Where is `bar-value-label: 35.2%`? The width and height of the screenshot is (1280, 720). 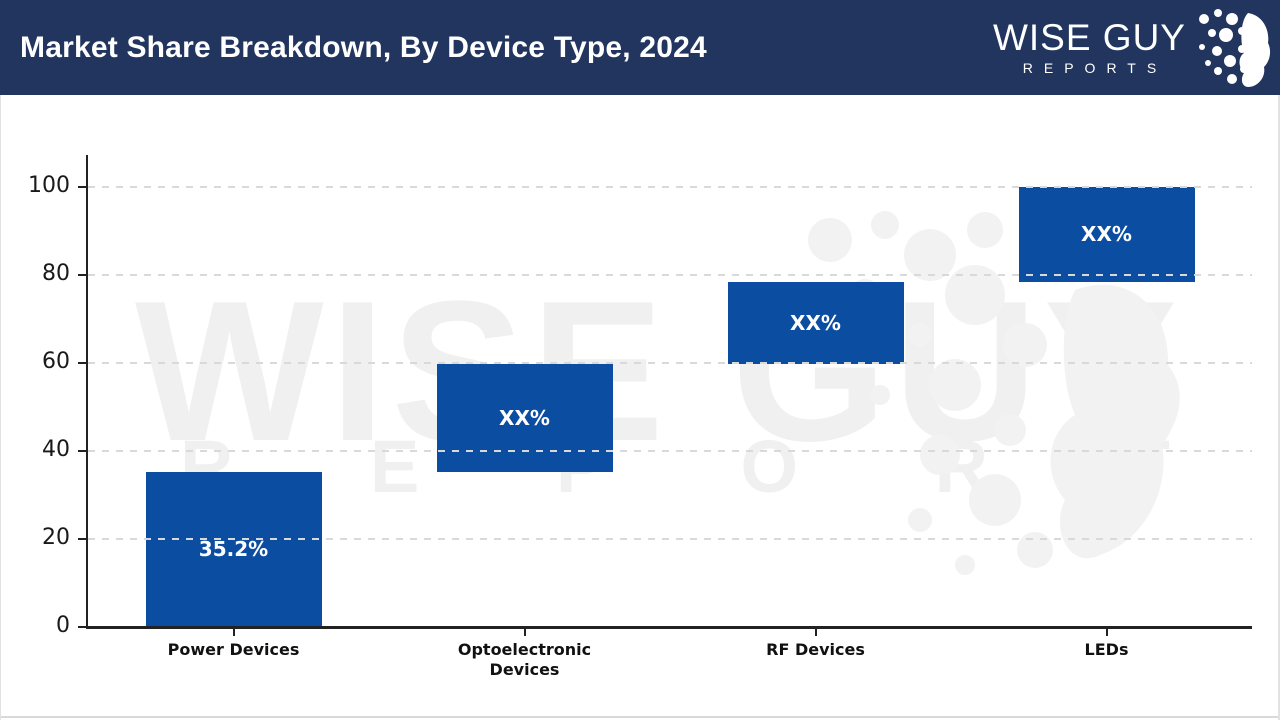 bar-value-label: 35.2% is located at coordinates (233, 549).